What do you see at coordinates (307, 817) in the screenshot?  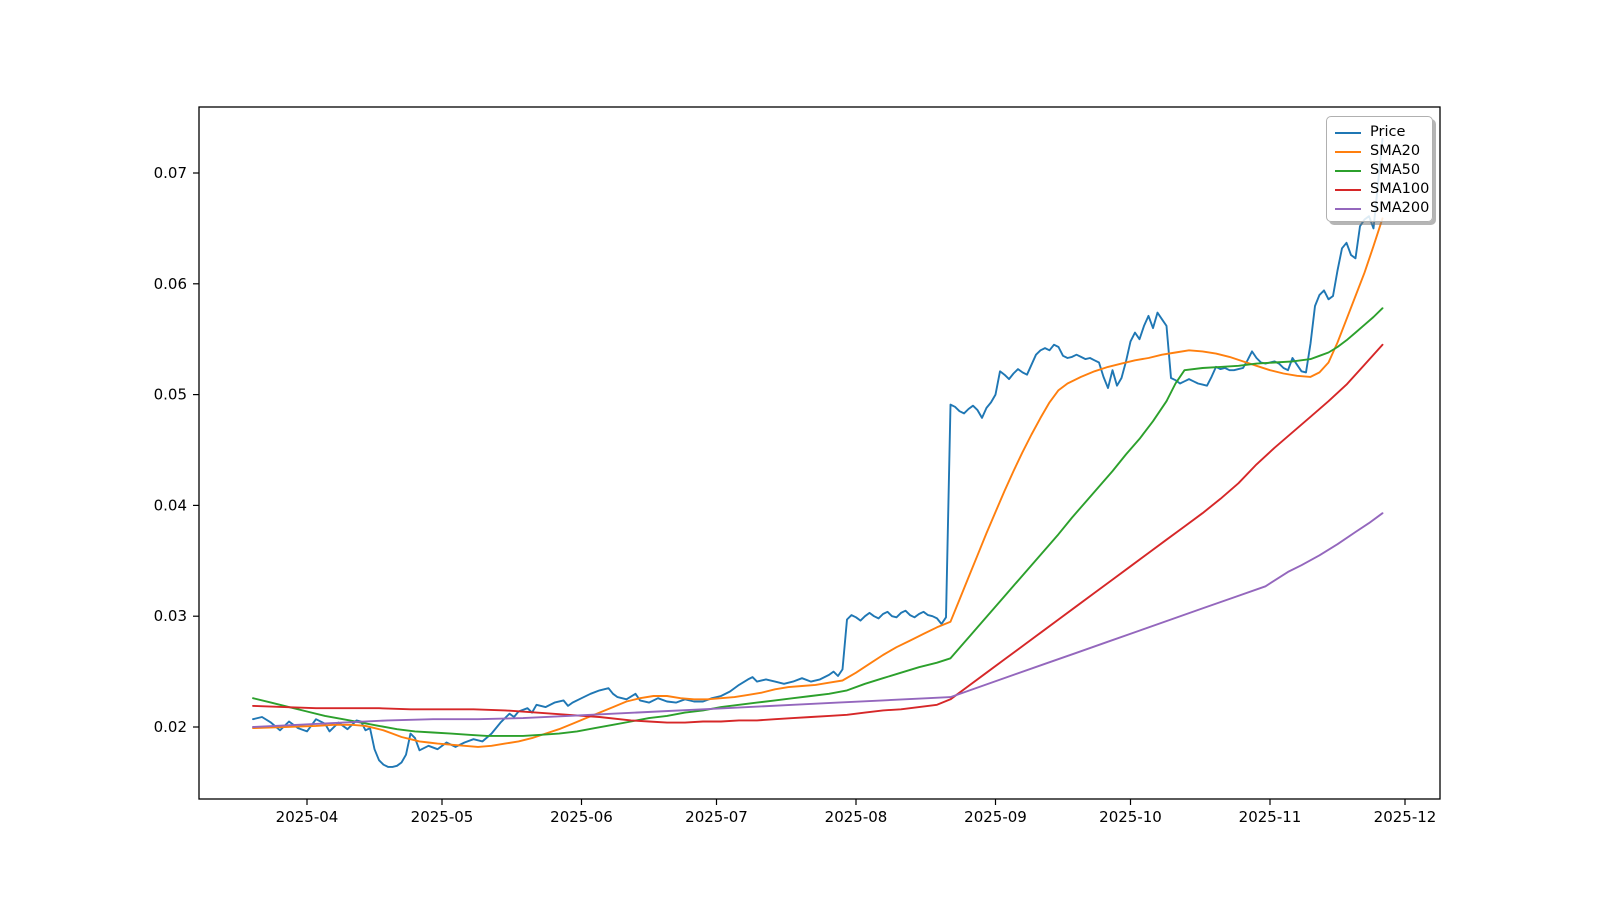 I see `x-tick-label: 2025-04` at bounding box center [307, 817].